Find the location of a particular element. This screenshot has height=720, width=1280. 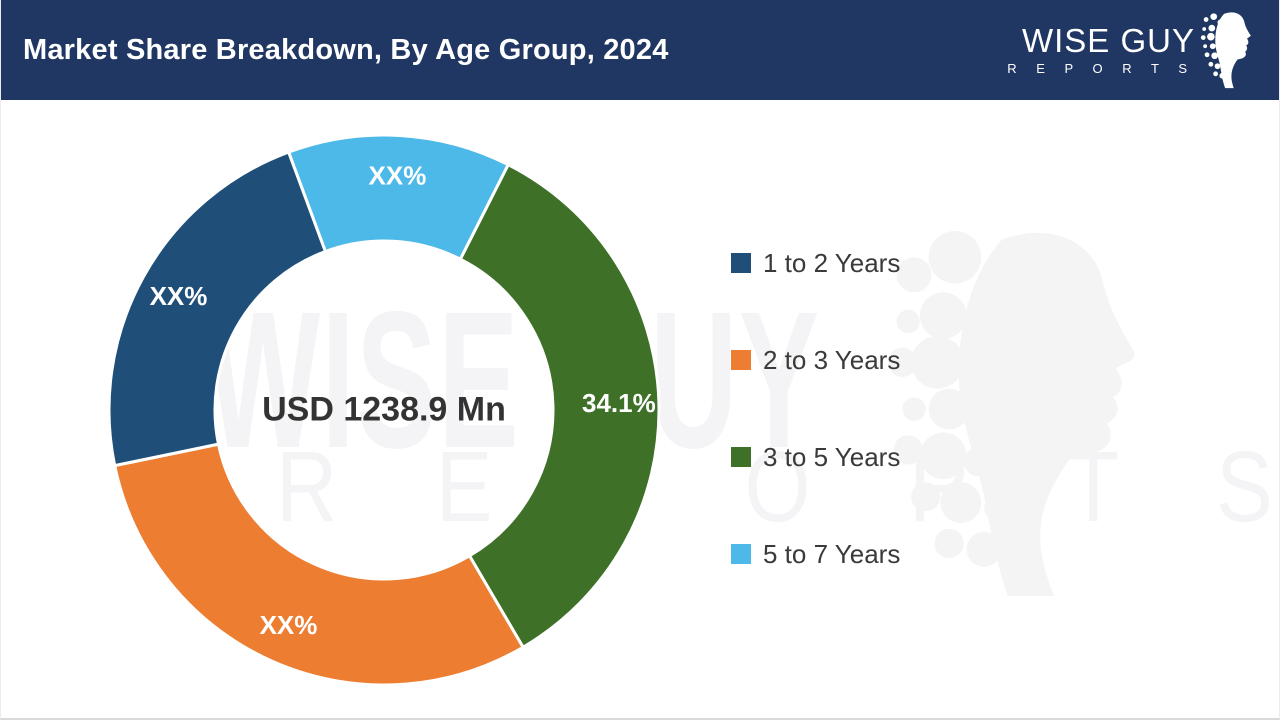

wise-guy-logo: WISE GUY R E P O R T S is located at coordinates (1132, 50).